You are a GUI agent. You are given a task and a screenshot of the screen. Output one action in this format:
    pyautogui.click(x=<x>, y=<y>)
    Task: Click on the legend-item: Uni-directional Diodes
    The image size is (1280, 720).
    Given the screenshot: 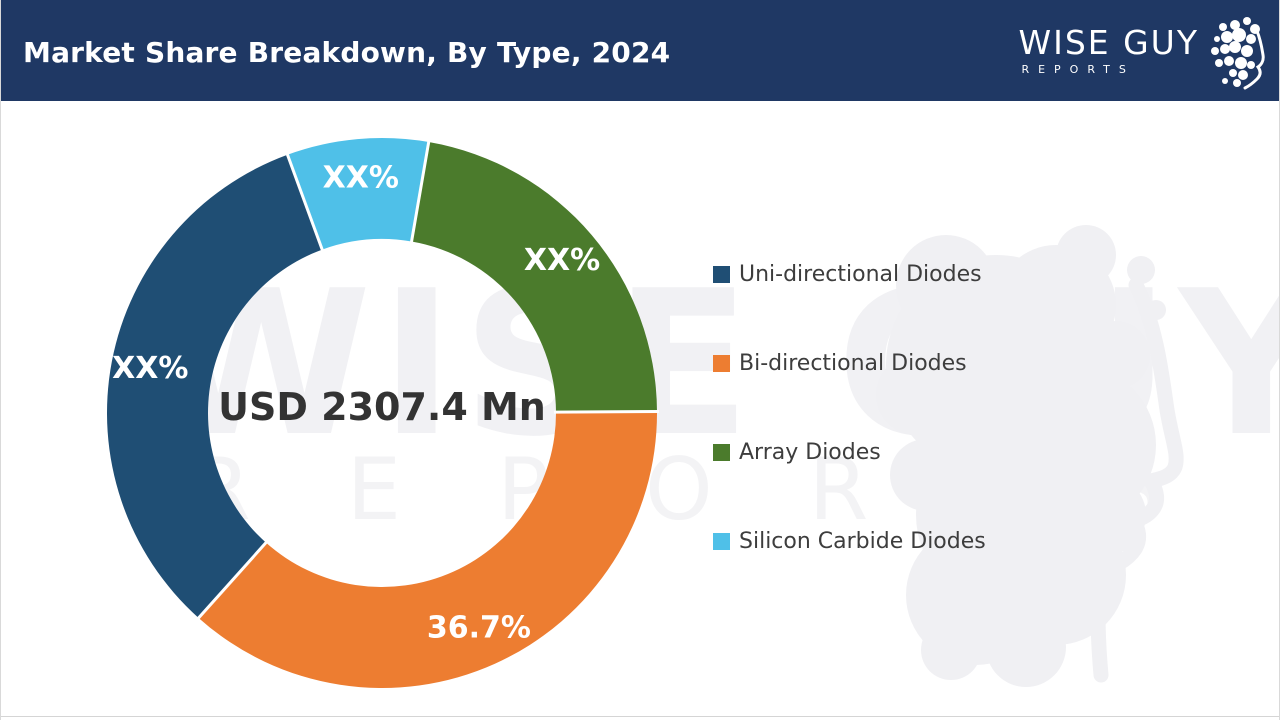 What is the action you would take?
    pyautogui.click(x=847, y=274)
    